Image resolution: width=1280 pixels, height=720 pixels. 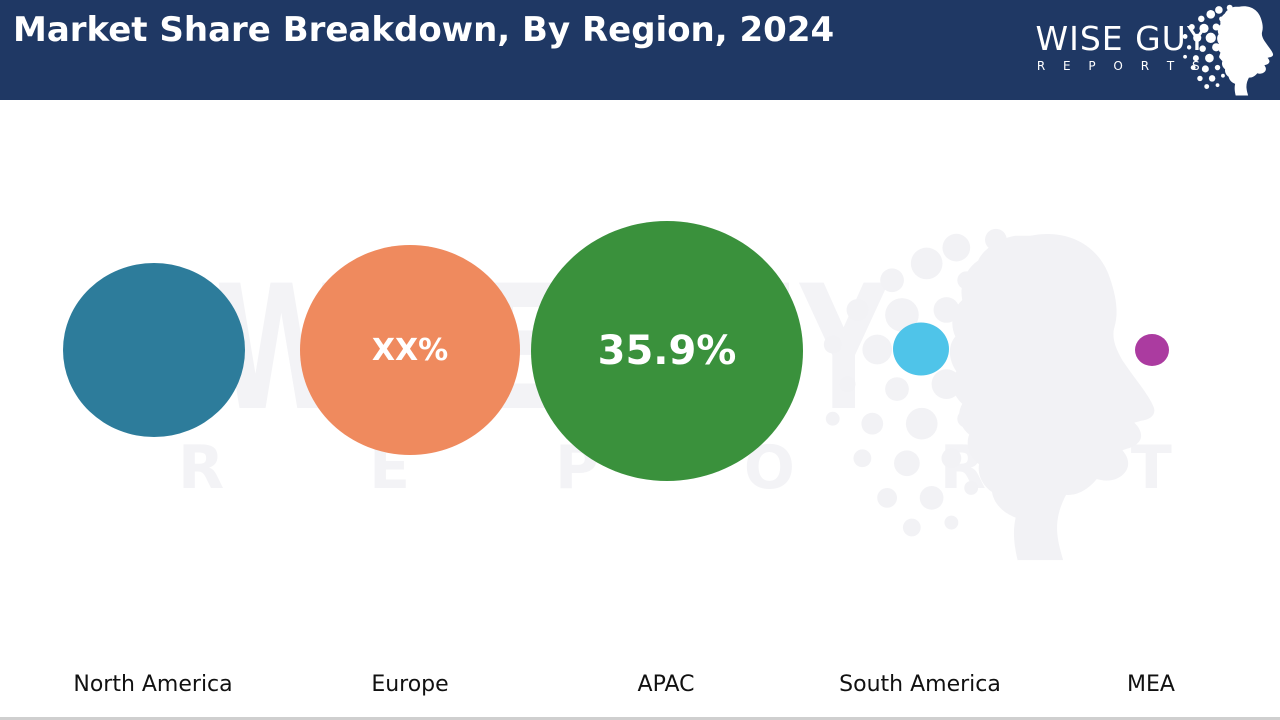 I want to click on bottom-divider, so click(x=640, y=718).